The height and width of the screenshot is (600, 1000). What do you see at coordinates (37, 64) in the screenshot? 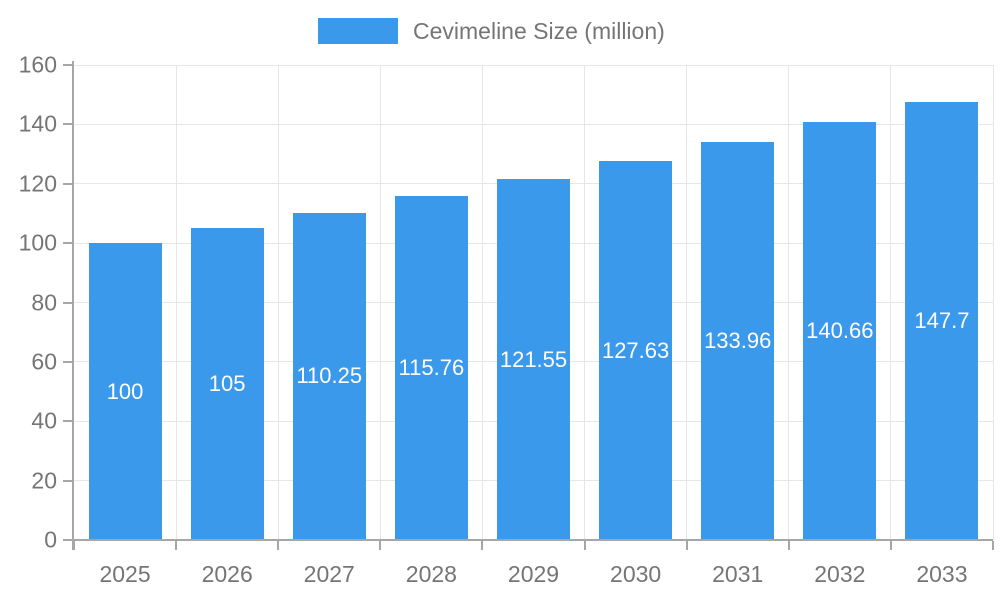
I see `y-axis-label: 160` at bounding box center [37, 64].